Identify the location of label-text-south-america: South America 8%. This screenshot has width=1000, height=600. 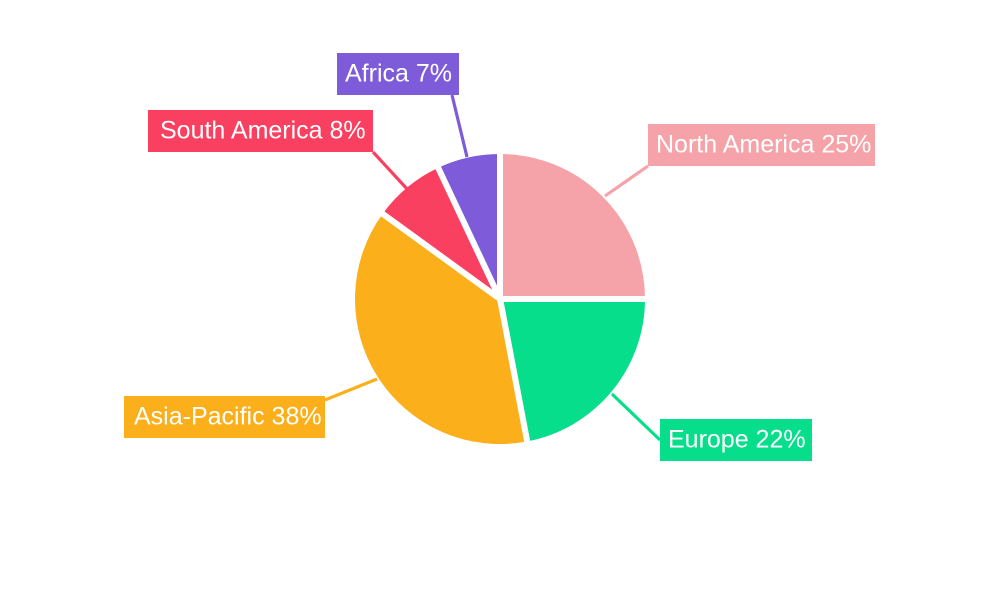
(263, 131).